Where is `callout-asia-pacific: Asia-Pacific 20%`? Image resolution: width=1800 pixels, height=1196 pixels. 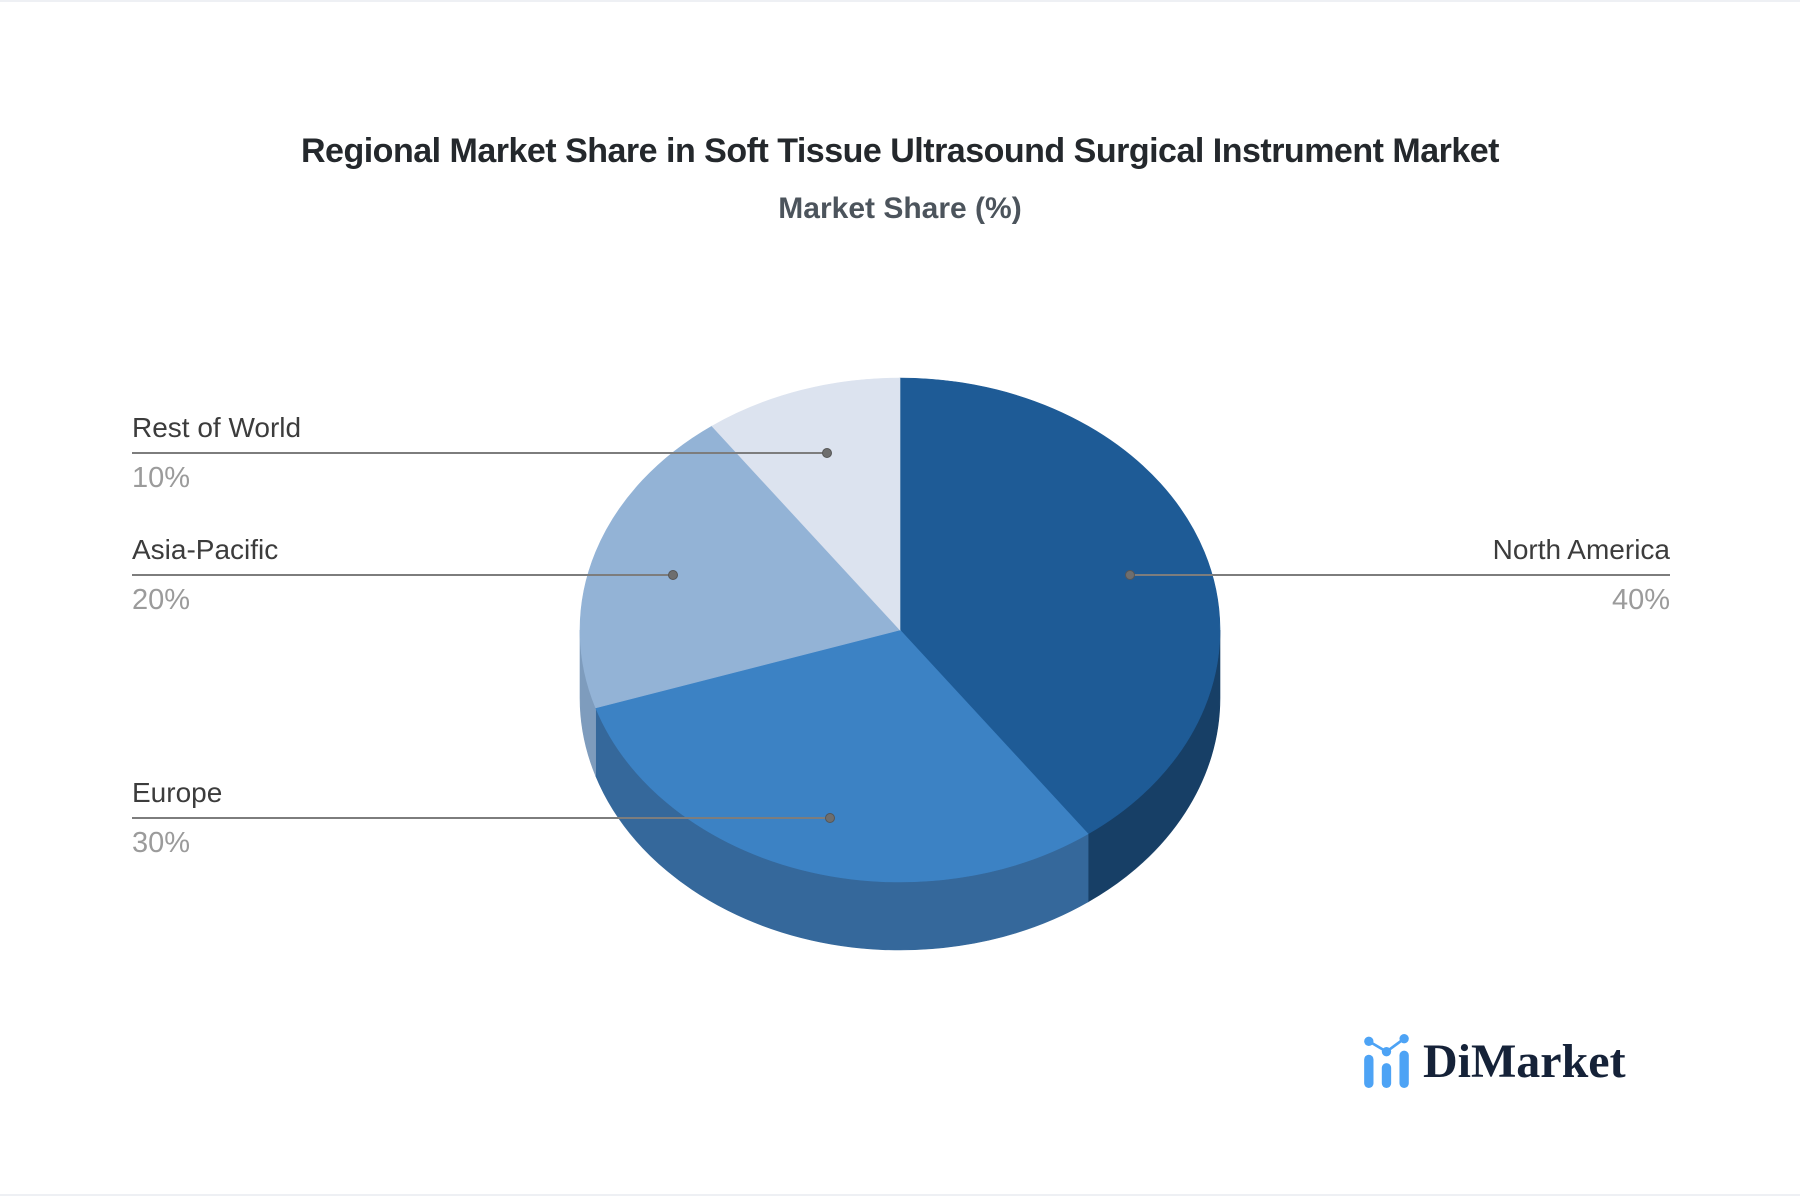
callout-asia-pacific: Asia-Pacific 20% is located at coordinates (405, 575).